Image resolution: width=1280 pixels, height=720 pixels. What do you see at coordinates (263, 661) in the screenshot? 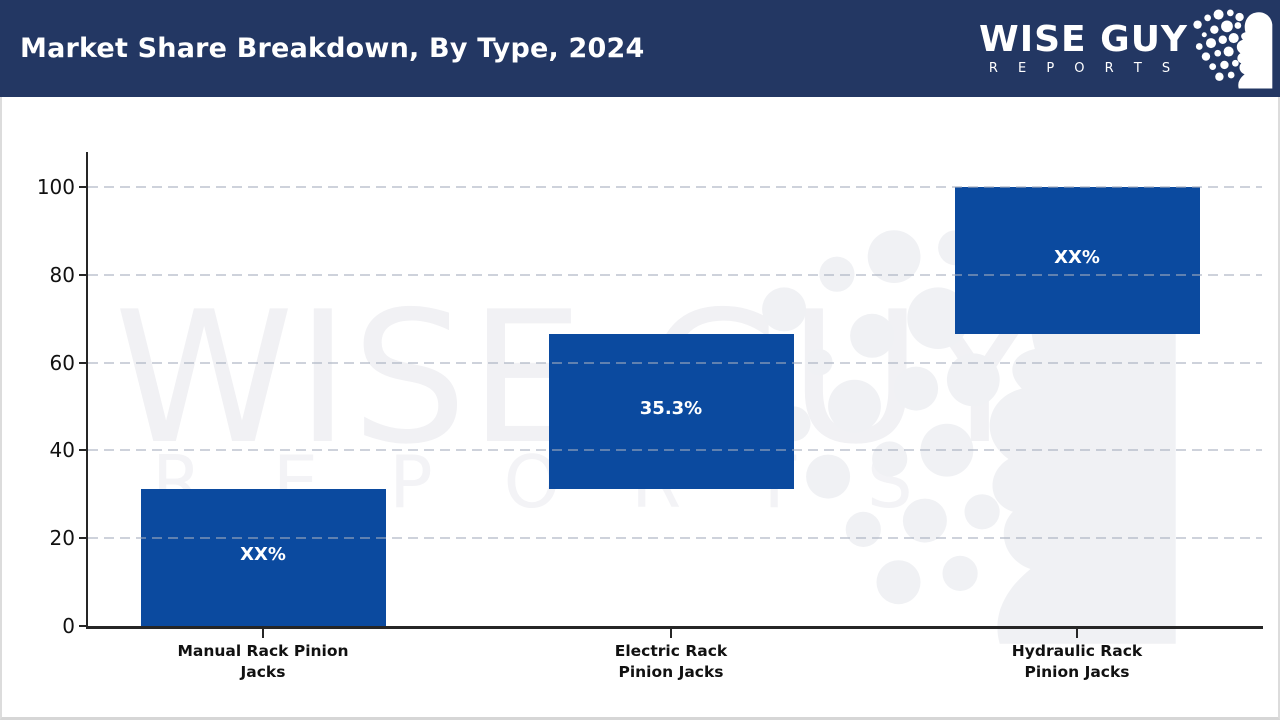
I see `x-category-label-0: Manual Rack Pinion Jacks` at bounding box center [263, 661].